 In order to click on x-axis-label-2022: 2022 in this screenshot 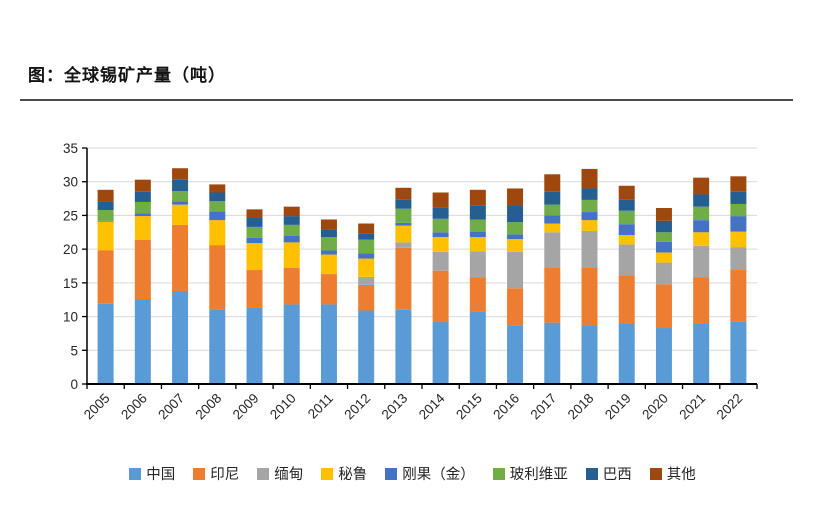, I will do `click(730, 407)`.